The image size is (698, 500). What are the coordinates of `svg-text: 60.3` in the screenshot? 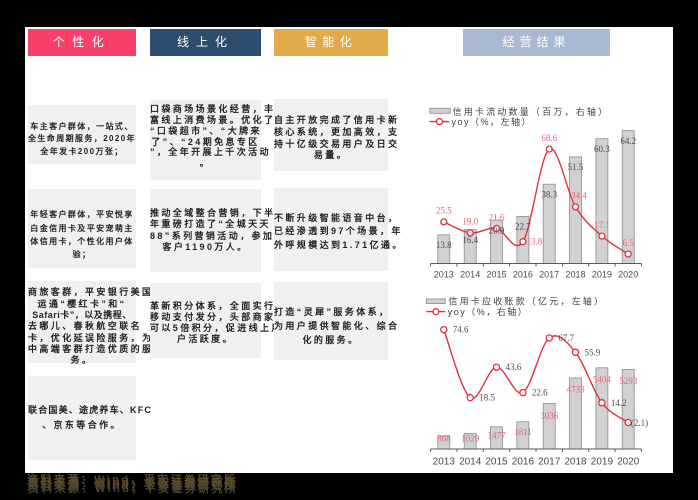 It's located at (602, 149).